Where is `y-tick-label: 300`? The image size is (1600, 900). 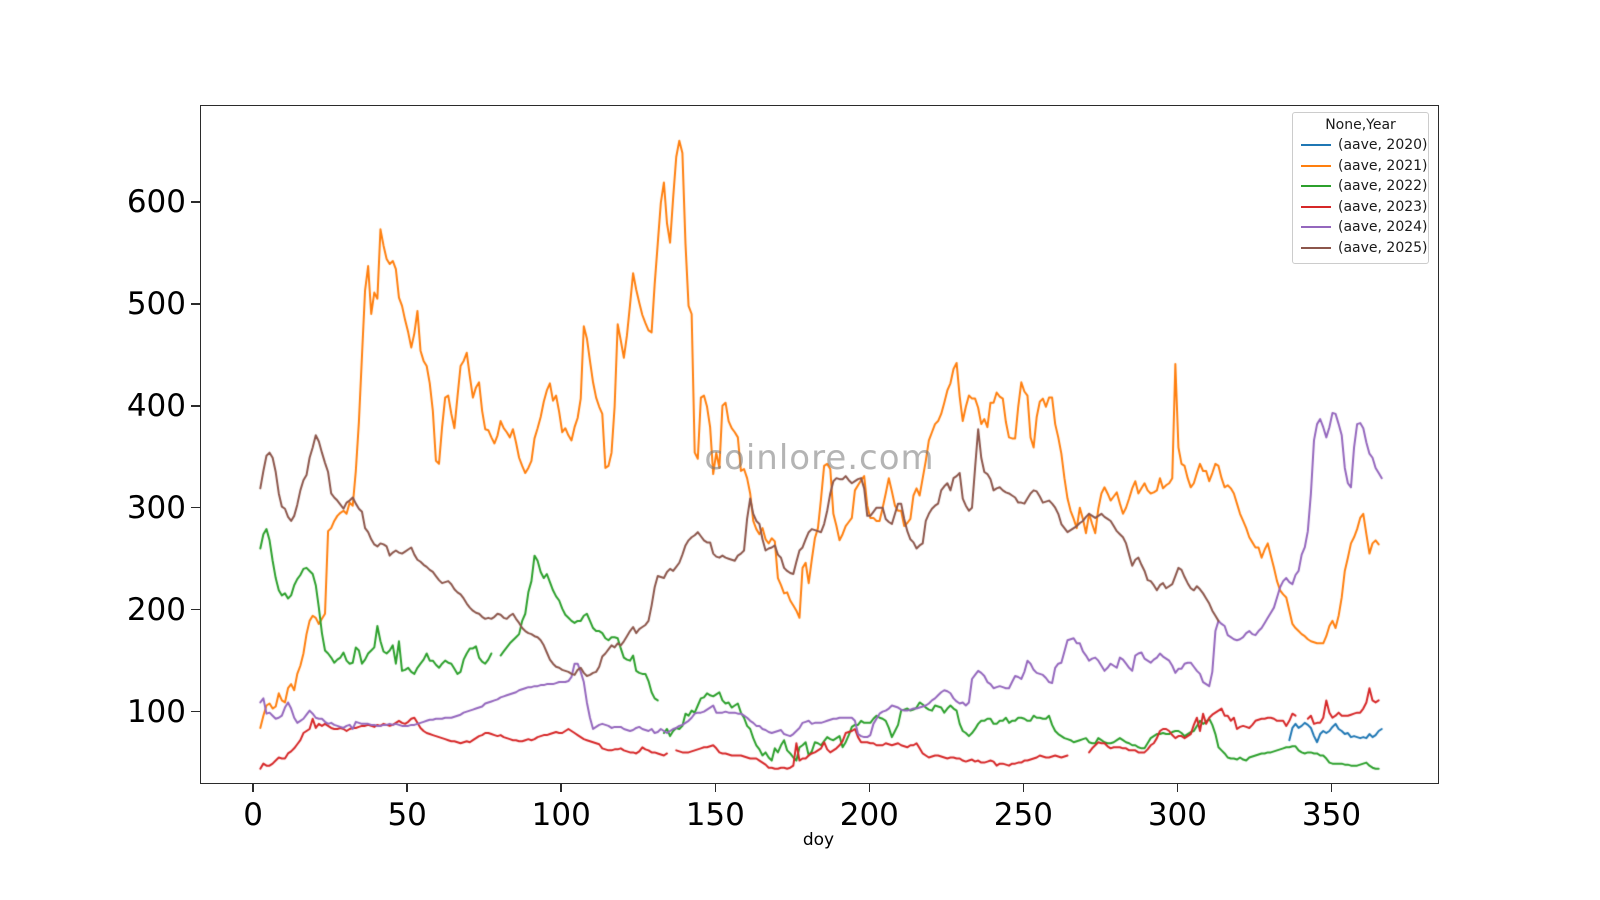 y-tick-label: 300 is located at coordinates (156, 507).